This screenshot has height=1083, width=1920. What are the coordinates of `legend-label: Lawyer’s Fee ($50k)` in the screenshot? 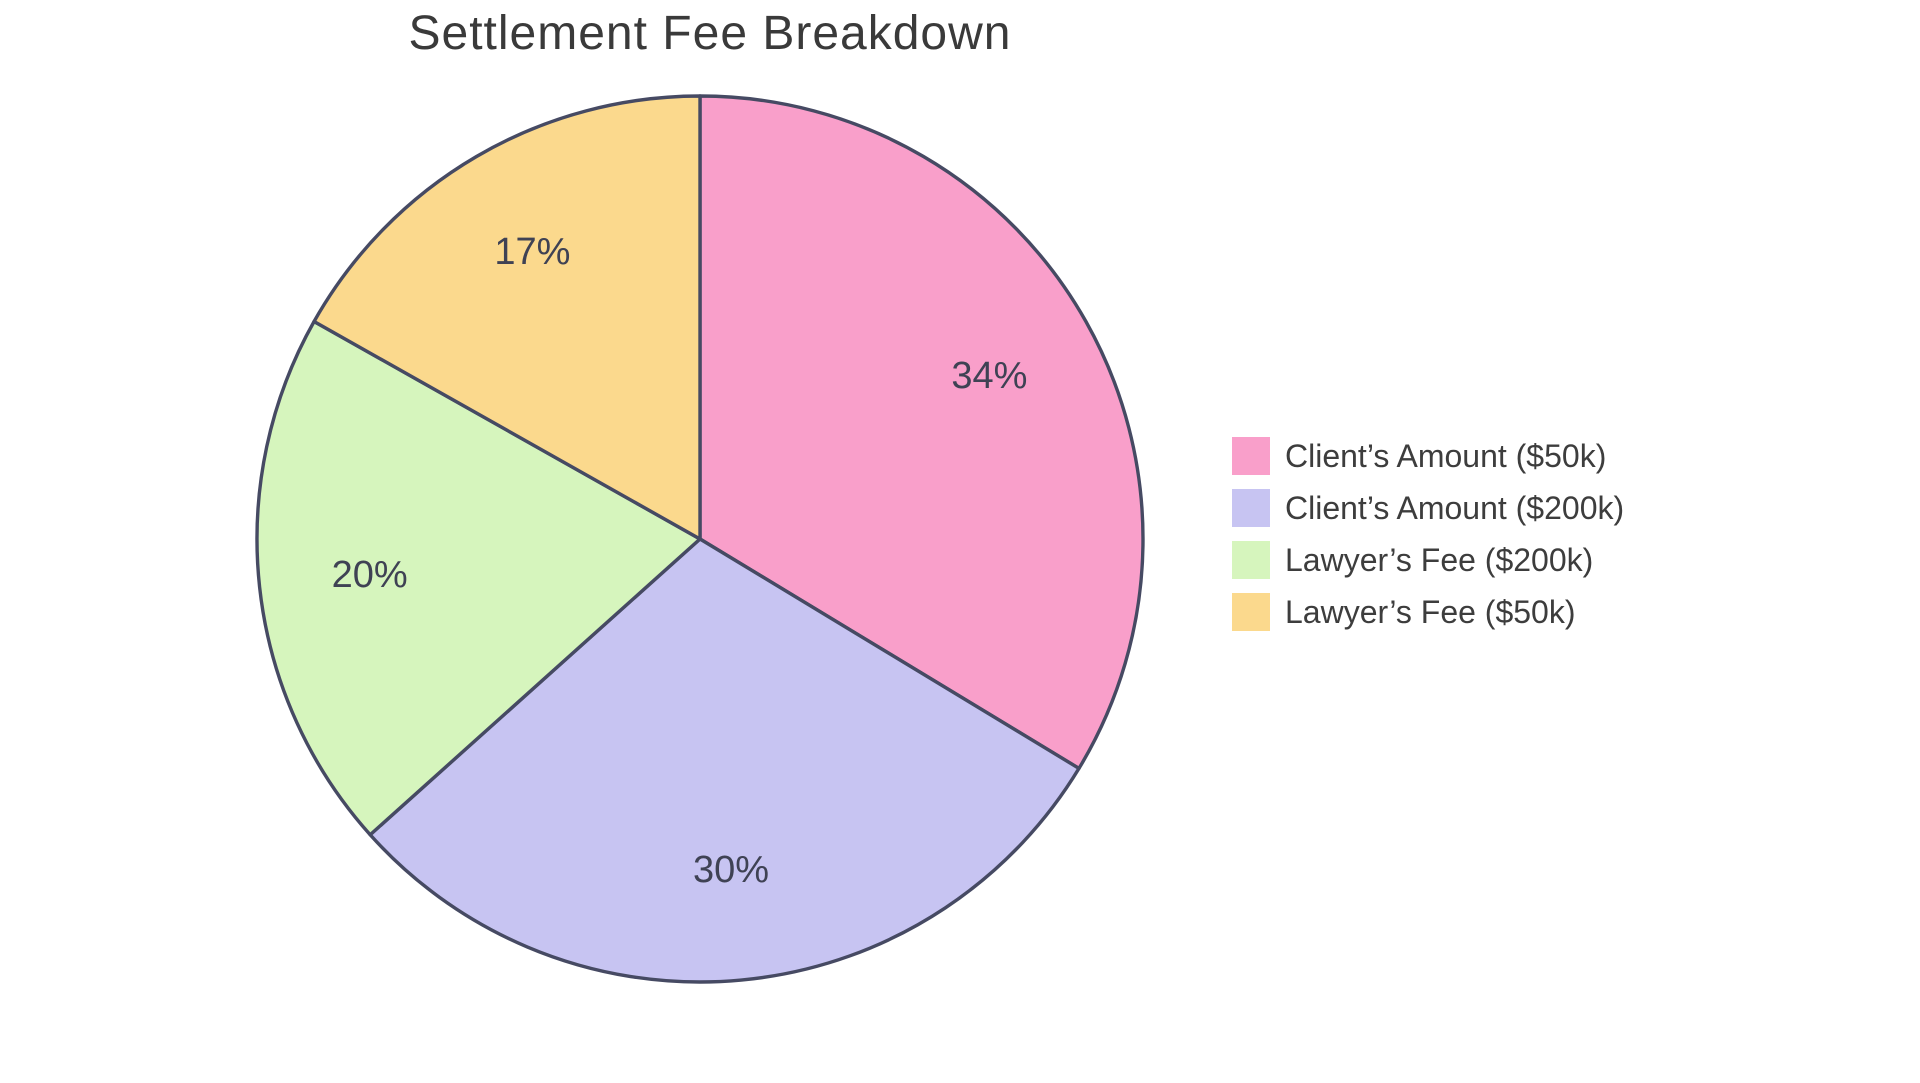 It's located at (1430, 611).